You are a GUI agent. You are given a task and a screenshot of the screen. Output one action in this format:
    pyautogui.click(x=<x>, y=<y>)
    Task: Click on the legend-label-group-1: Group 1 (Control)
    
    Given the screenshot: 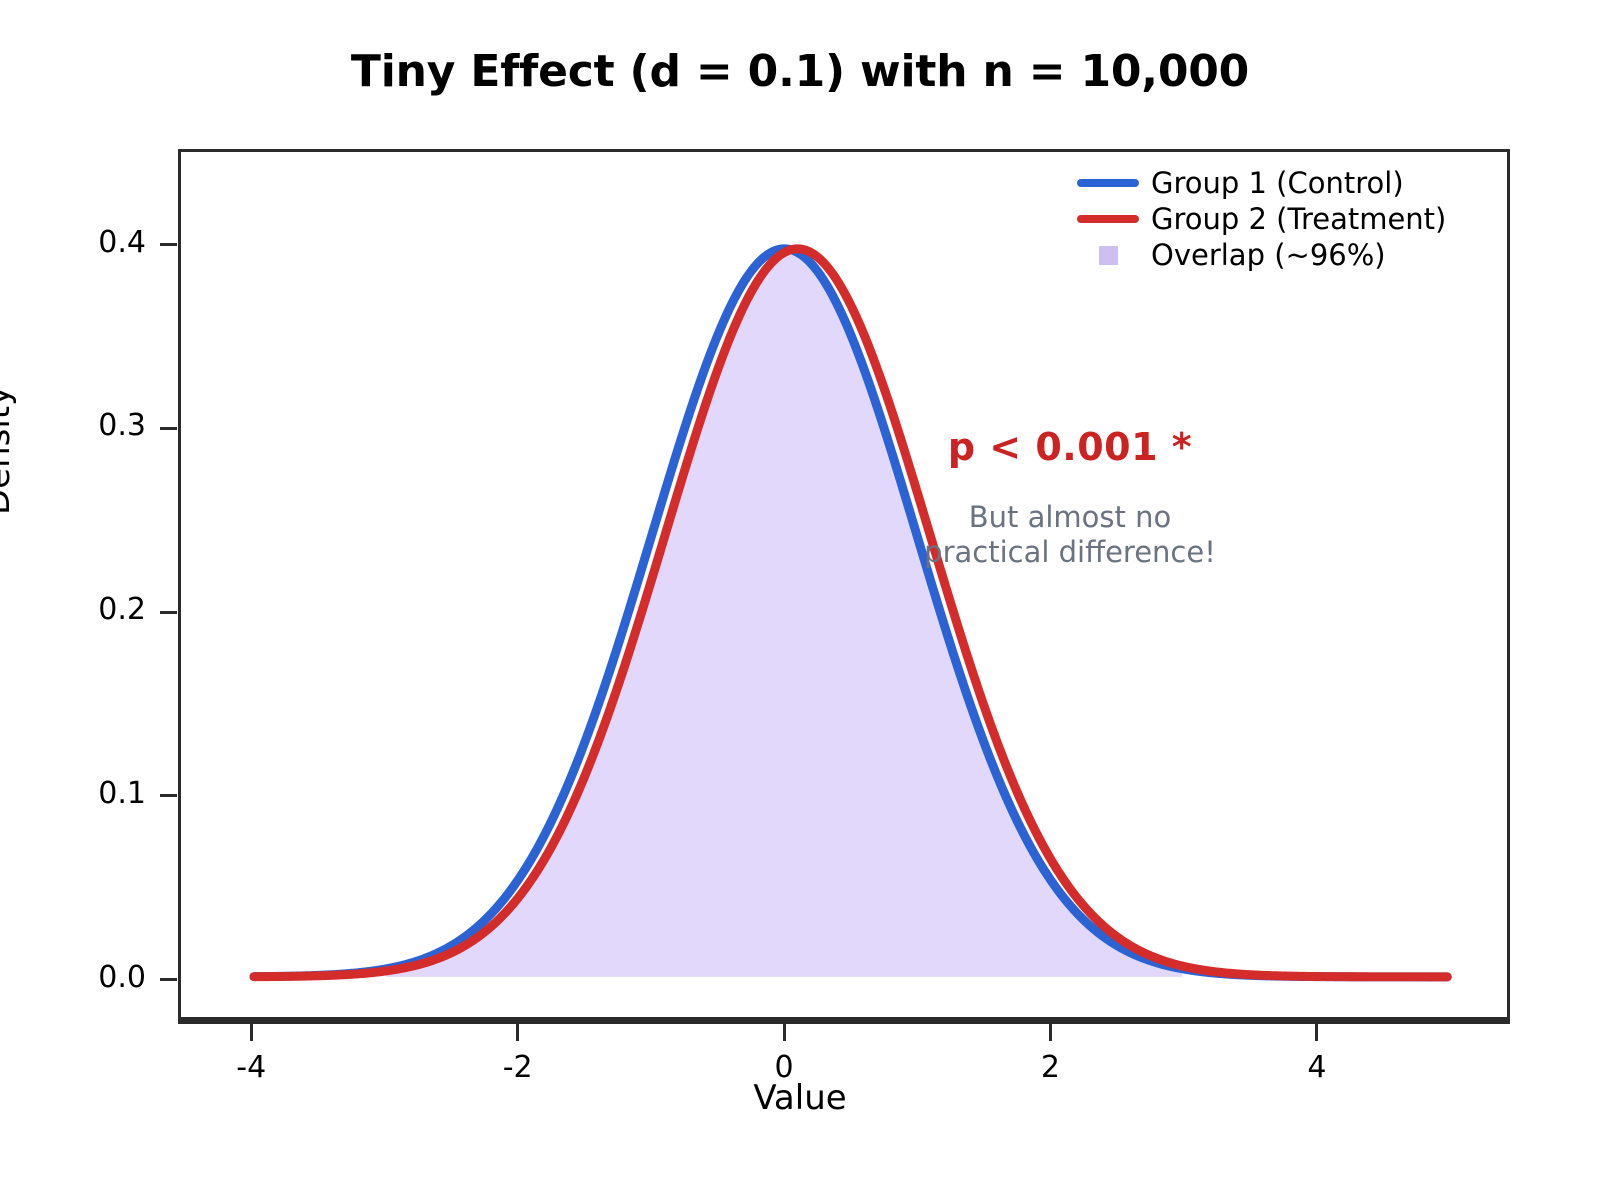 What is the action you would take?
    pyautogui.click(x=1277, y=183)
    